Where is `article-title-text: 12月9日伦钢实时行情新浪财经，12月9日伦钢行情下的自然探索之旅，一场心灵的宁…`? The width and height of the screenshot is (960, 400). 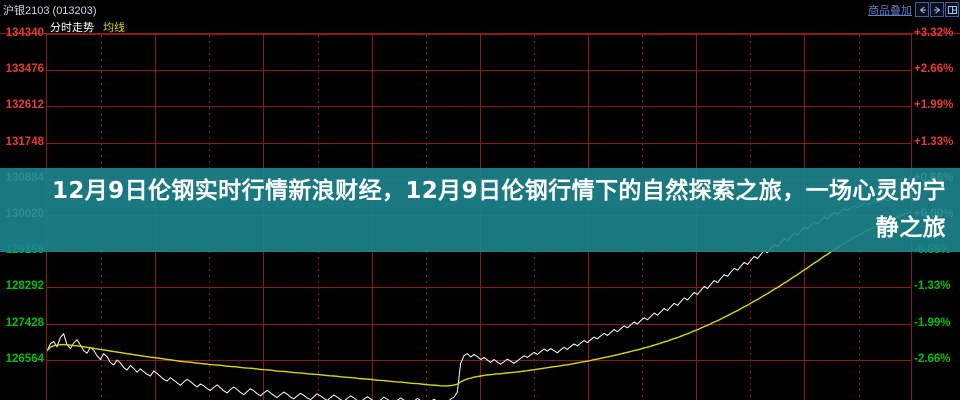 article-title-text: 12月9日伦钢实时行情新浪财经，12月9日伦钢行情下的自然探索之旅，一场心灵的宁… is located at coordinates (498, 209).